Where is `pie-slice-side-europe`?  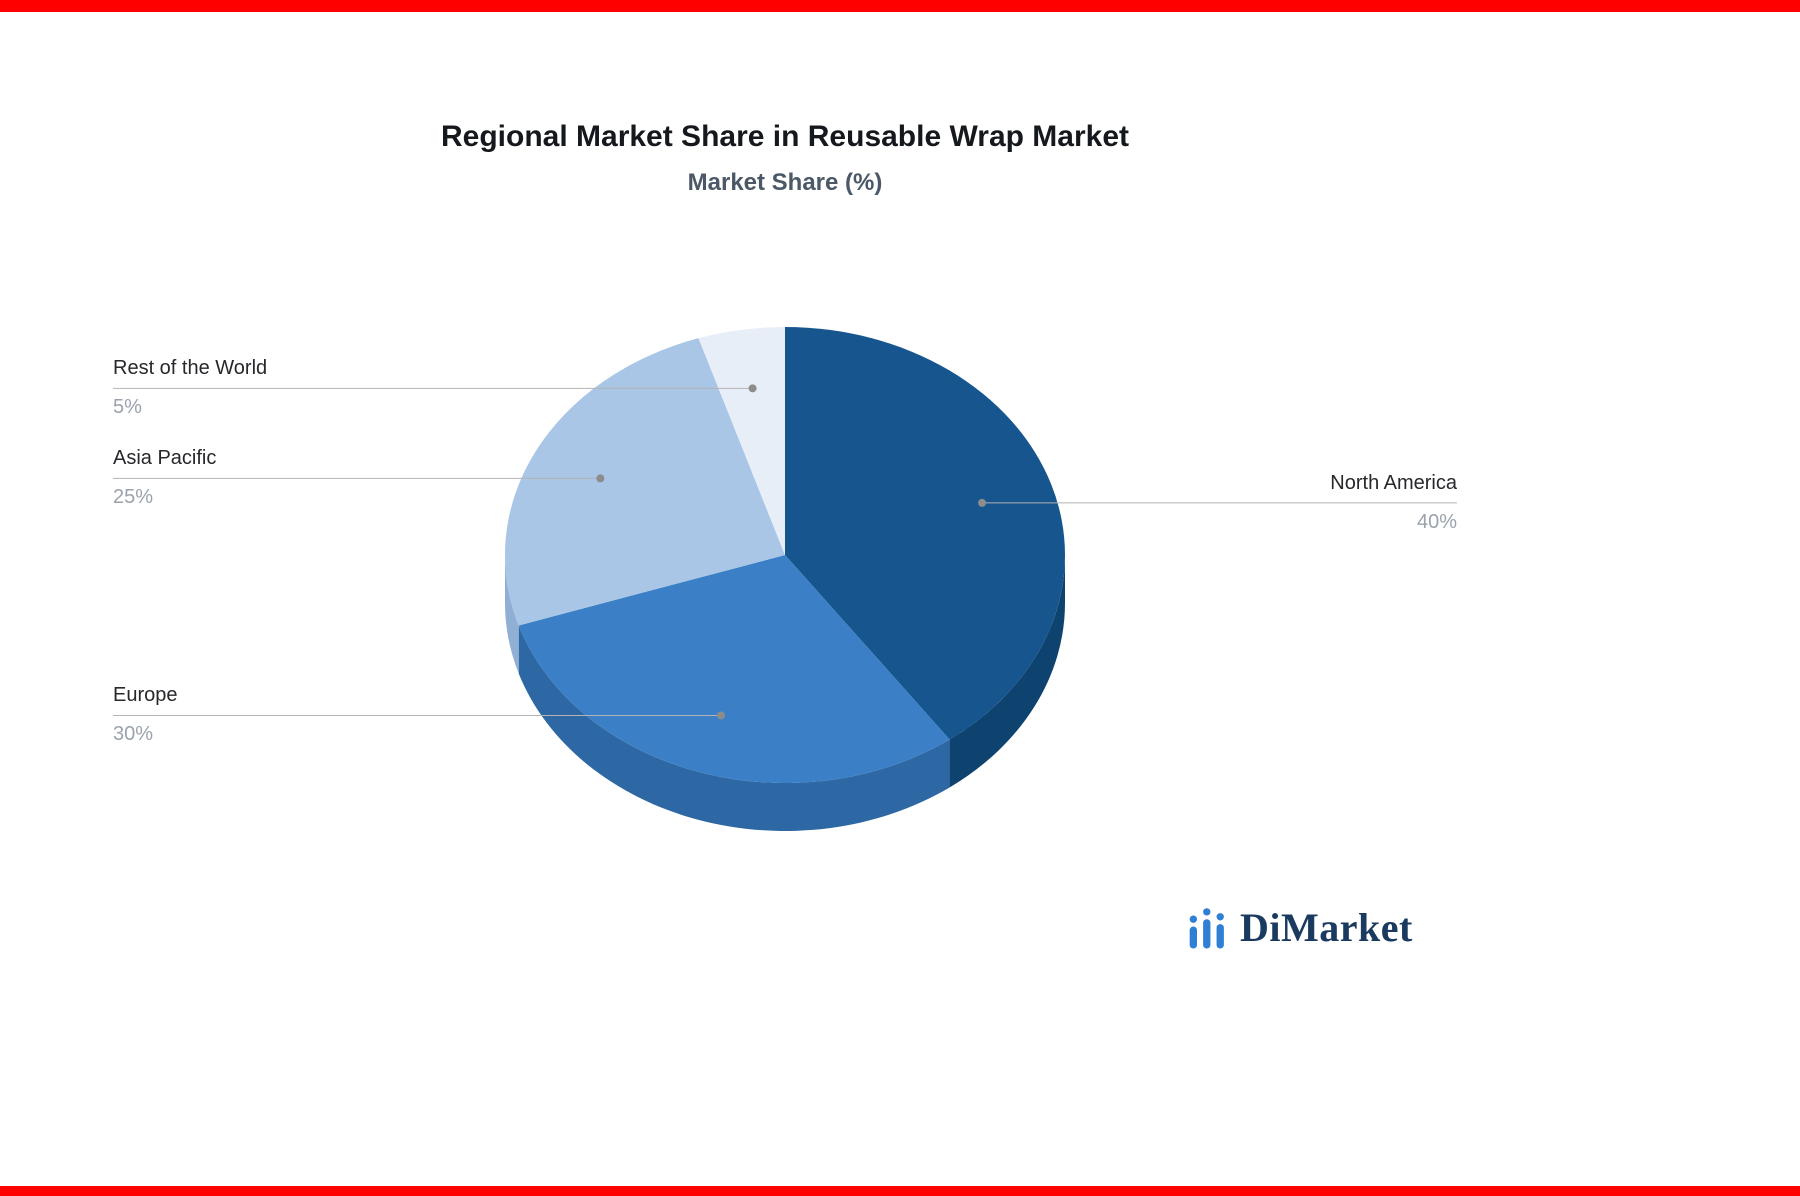
pie-slice-side-europe is located at coordinates (734, 728).